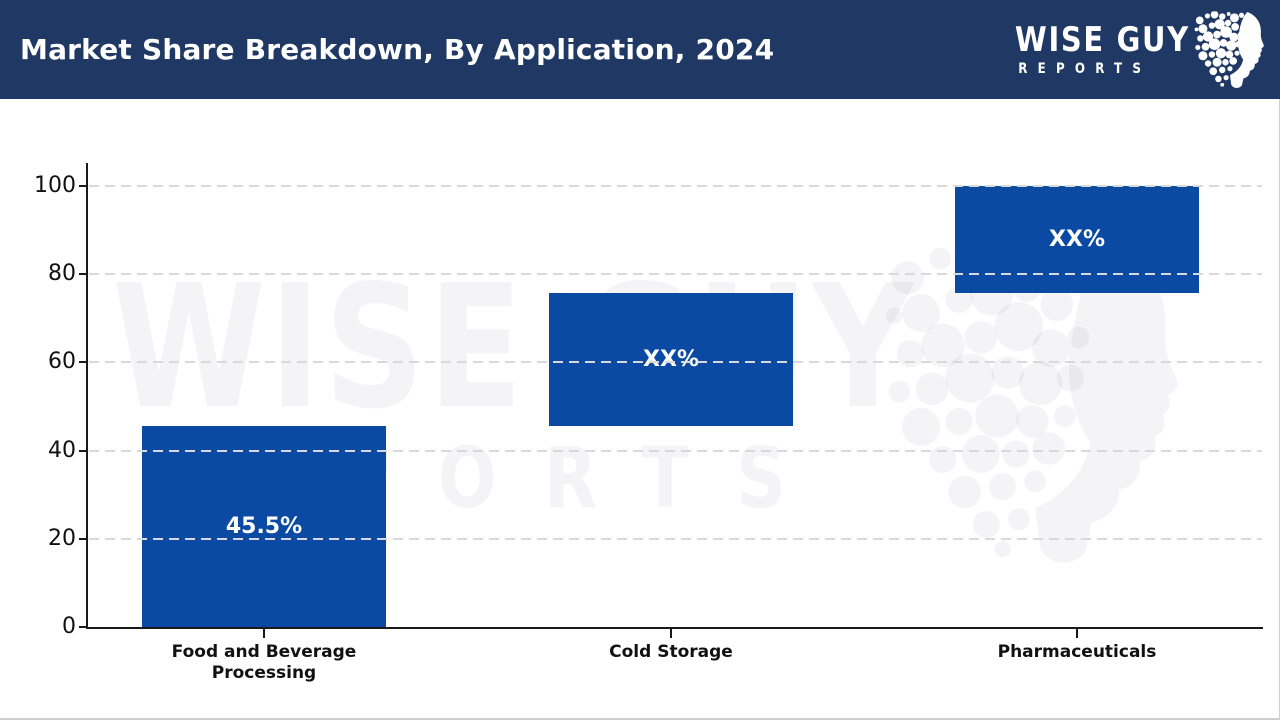  Describe the element at coordinates (671, 652) in the screenshot. I see `x-axis-label-cold-storage: Cold Storage` at that location.